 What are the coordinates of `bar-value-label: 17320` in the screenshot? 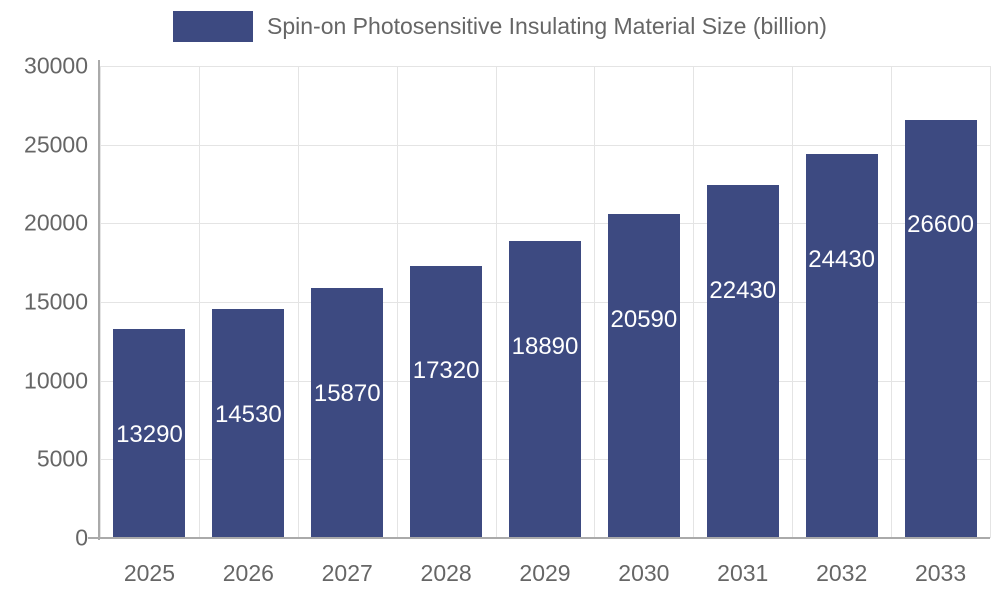 It's located at (446, 371).